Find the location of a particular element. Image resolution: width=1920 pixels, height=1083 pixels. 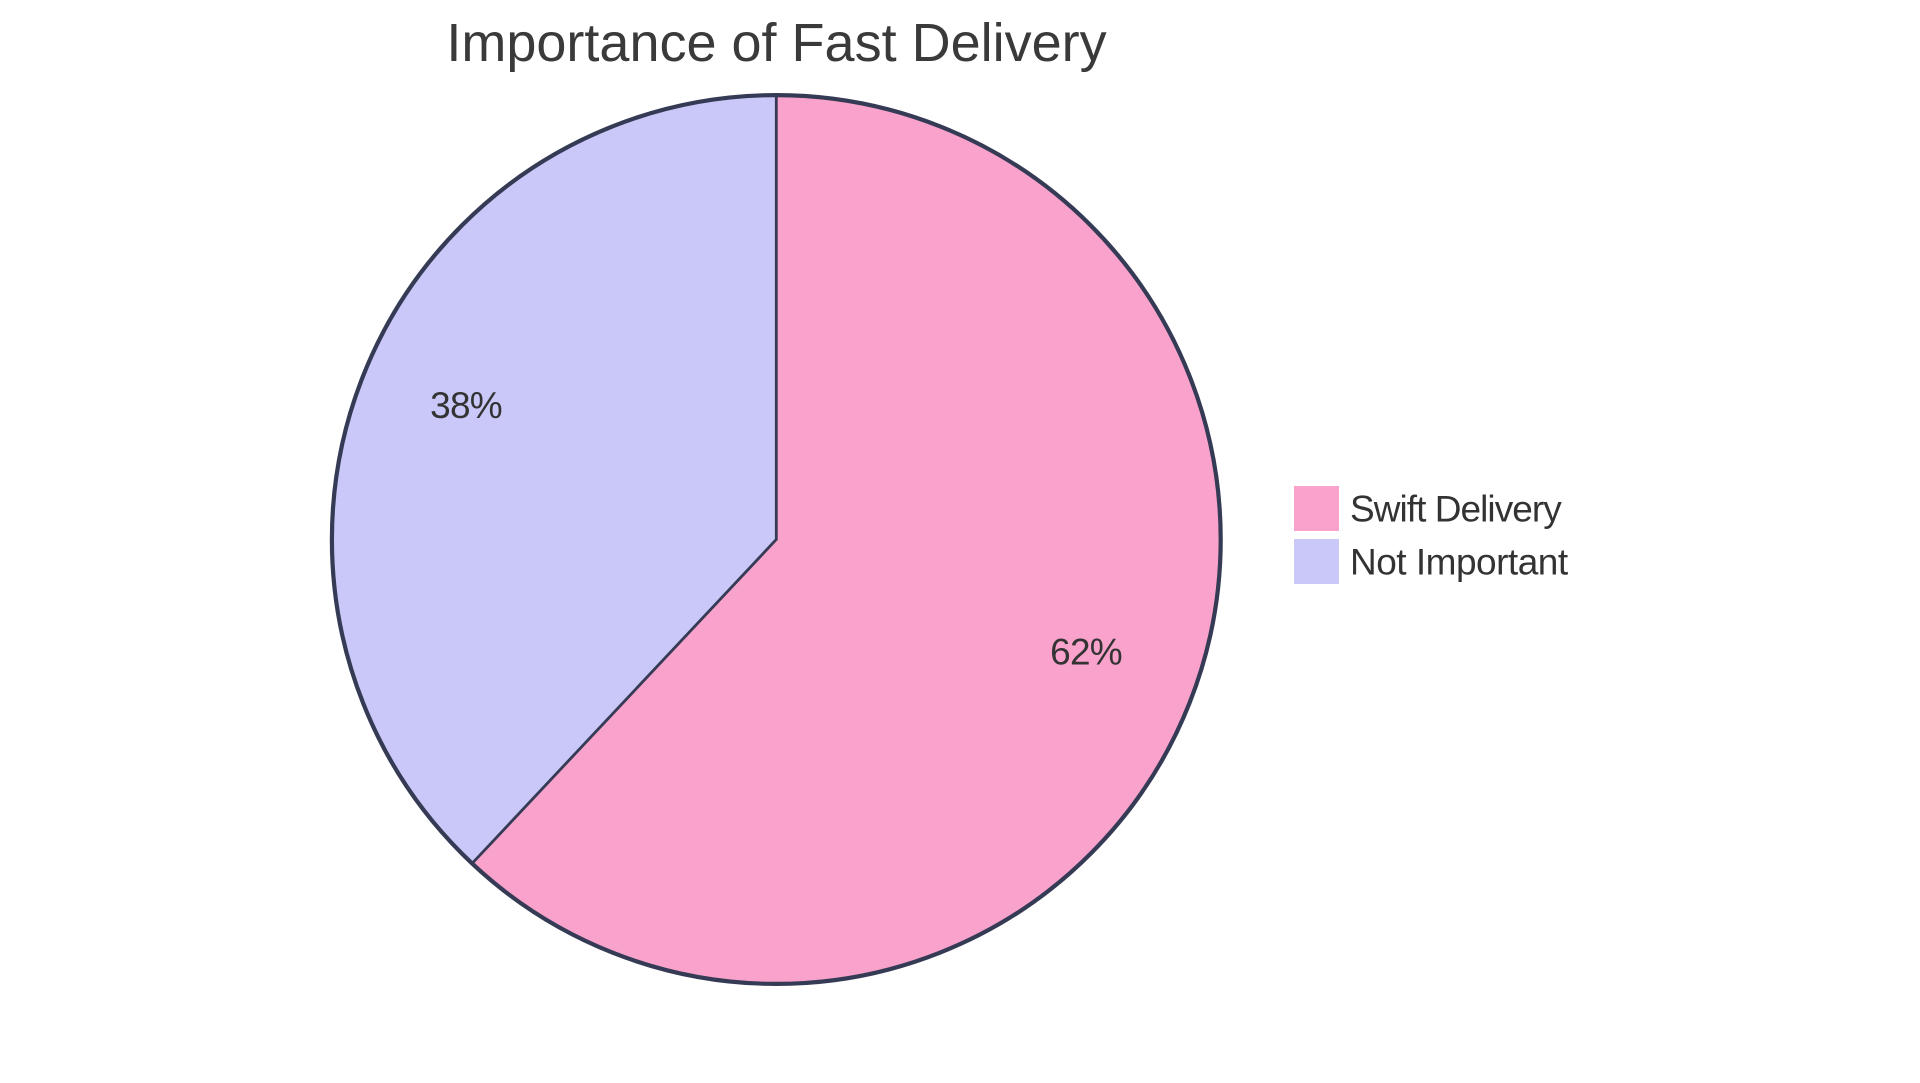

svg-text: Swift Delivery is located at coordinates (1456, 509).